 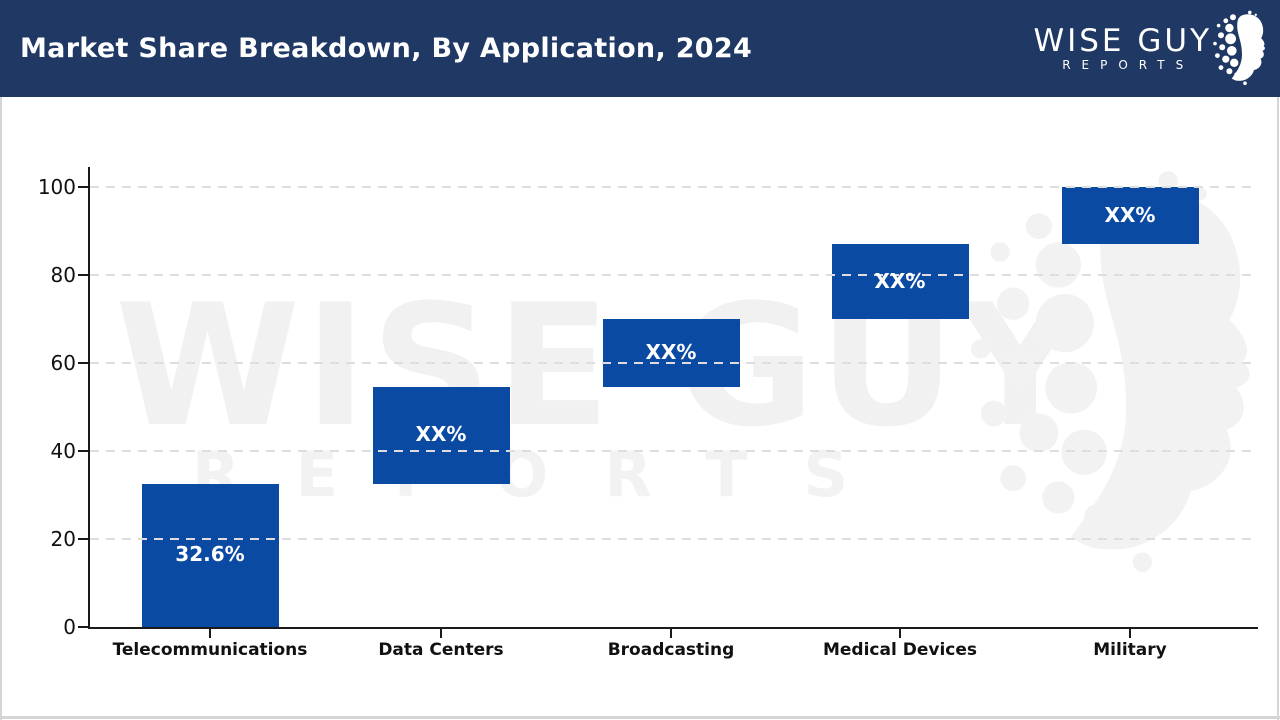 I want to click on brand-subtitle: REPORTS, so click(x=1128, y=65).